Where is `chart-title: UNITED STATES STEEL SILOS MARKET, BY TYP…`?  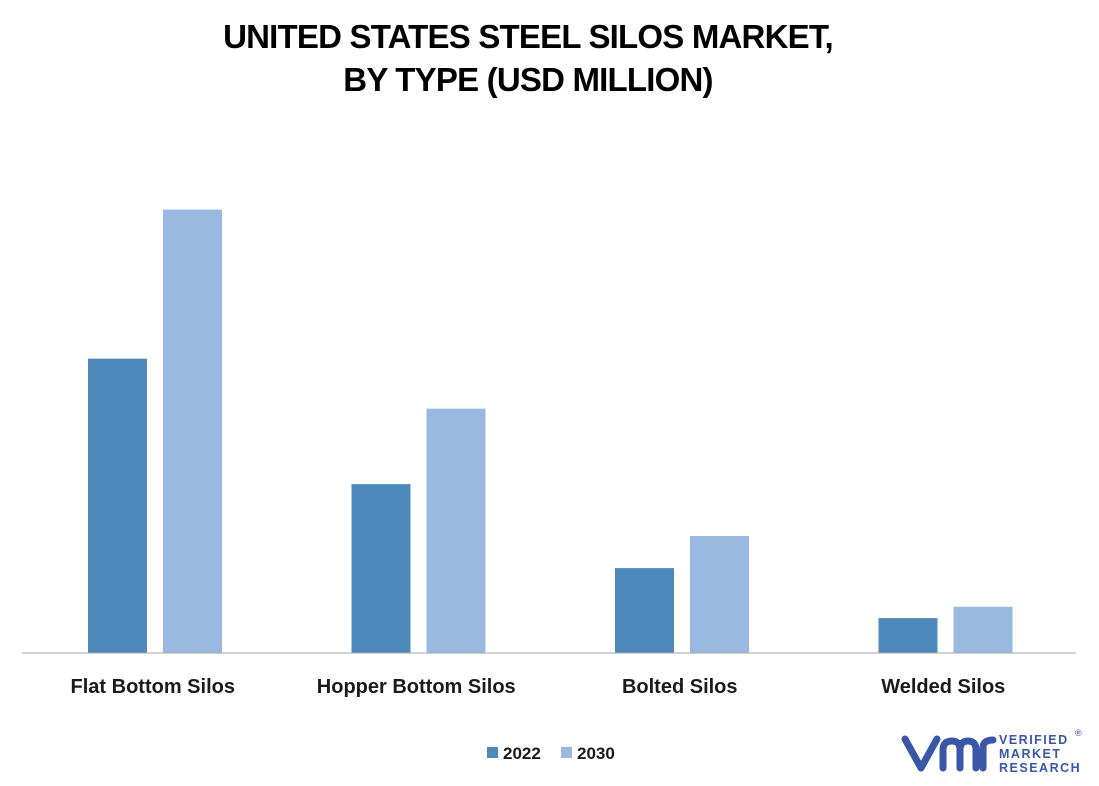
chart-title: UNITED STATES STEEL SILOS MARKET, BY TYP… is located at coordinates (528, 58).